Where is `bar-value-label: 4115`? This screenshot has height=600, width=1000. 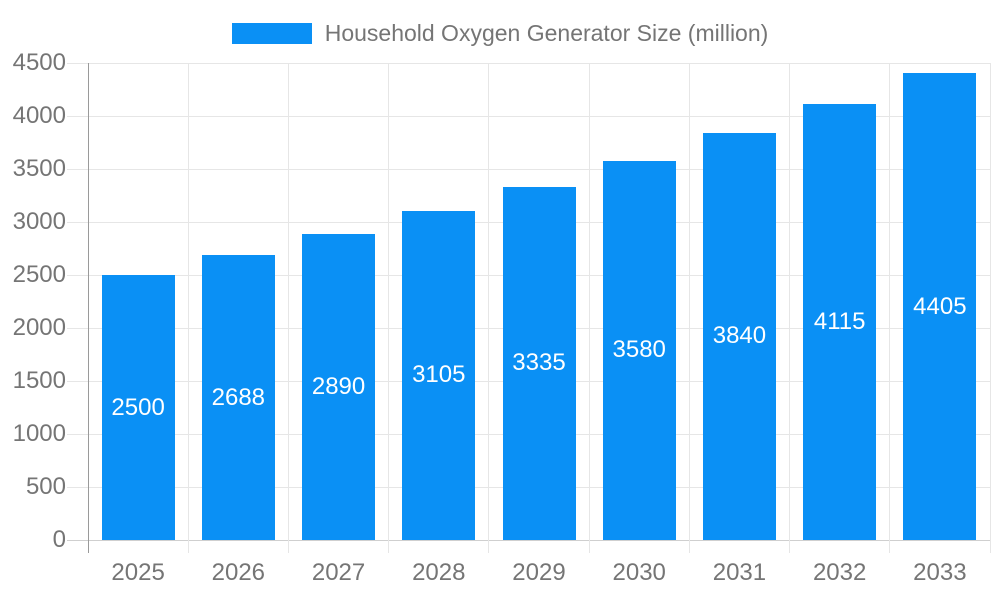
bar-value-label: 4115 is located at coordinates (839, 321).